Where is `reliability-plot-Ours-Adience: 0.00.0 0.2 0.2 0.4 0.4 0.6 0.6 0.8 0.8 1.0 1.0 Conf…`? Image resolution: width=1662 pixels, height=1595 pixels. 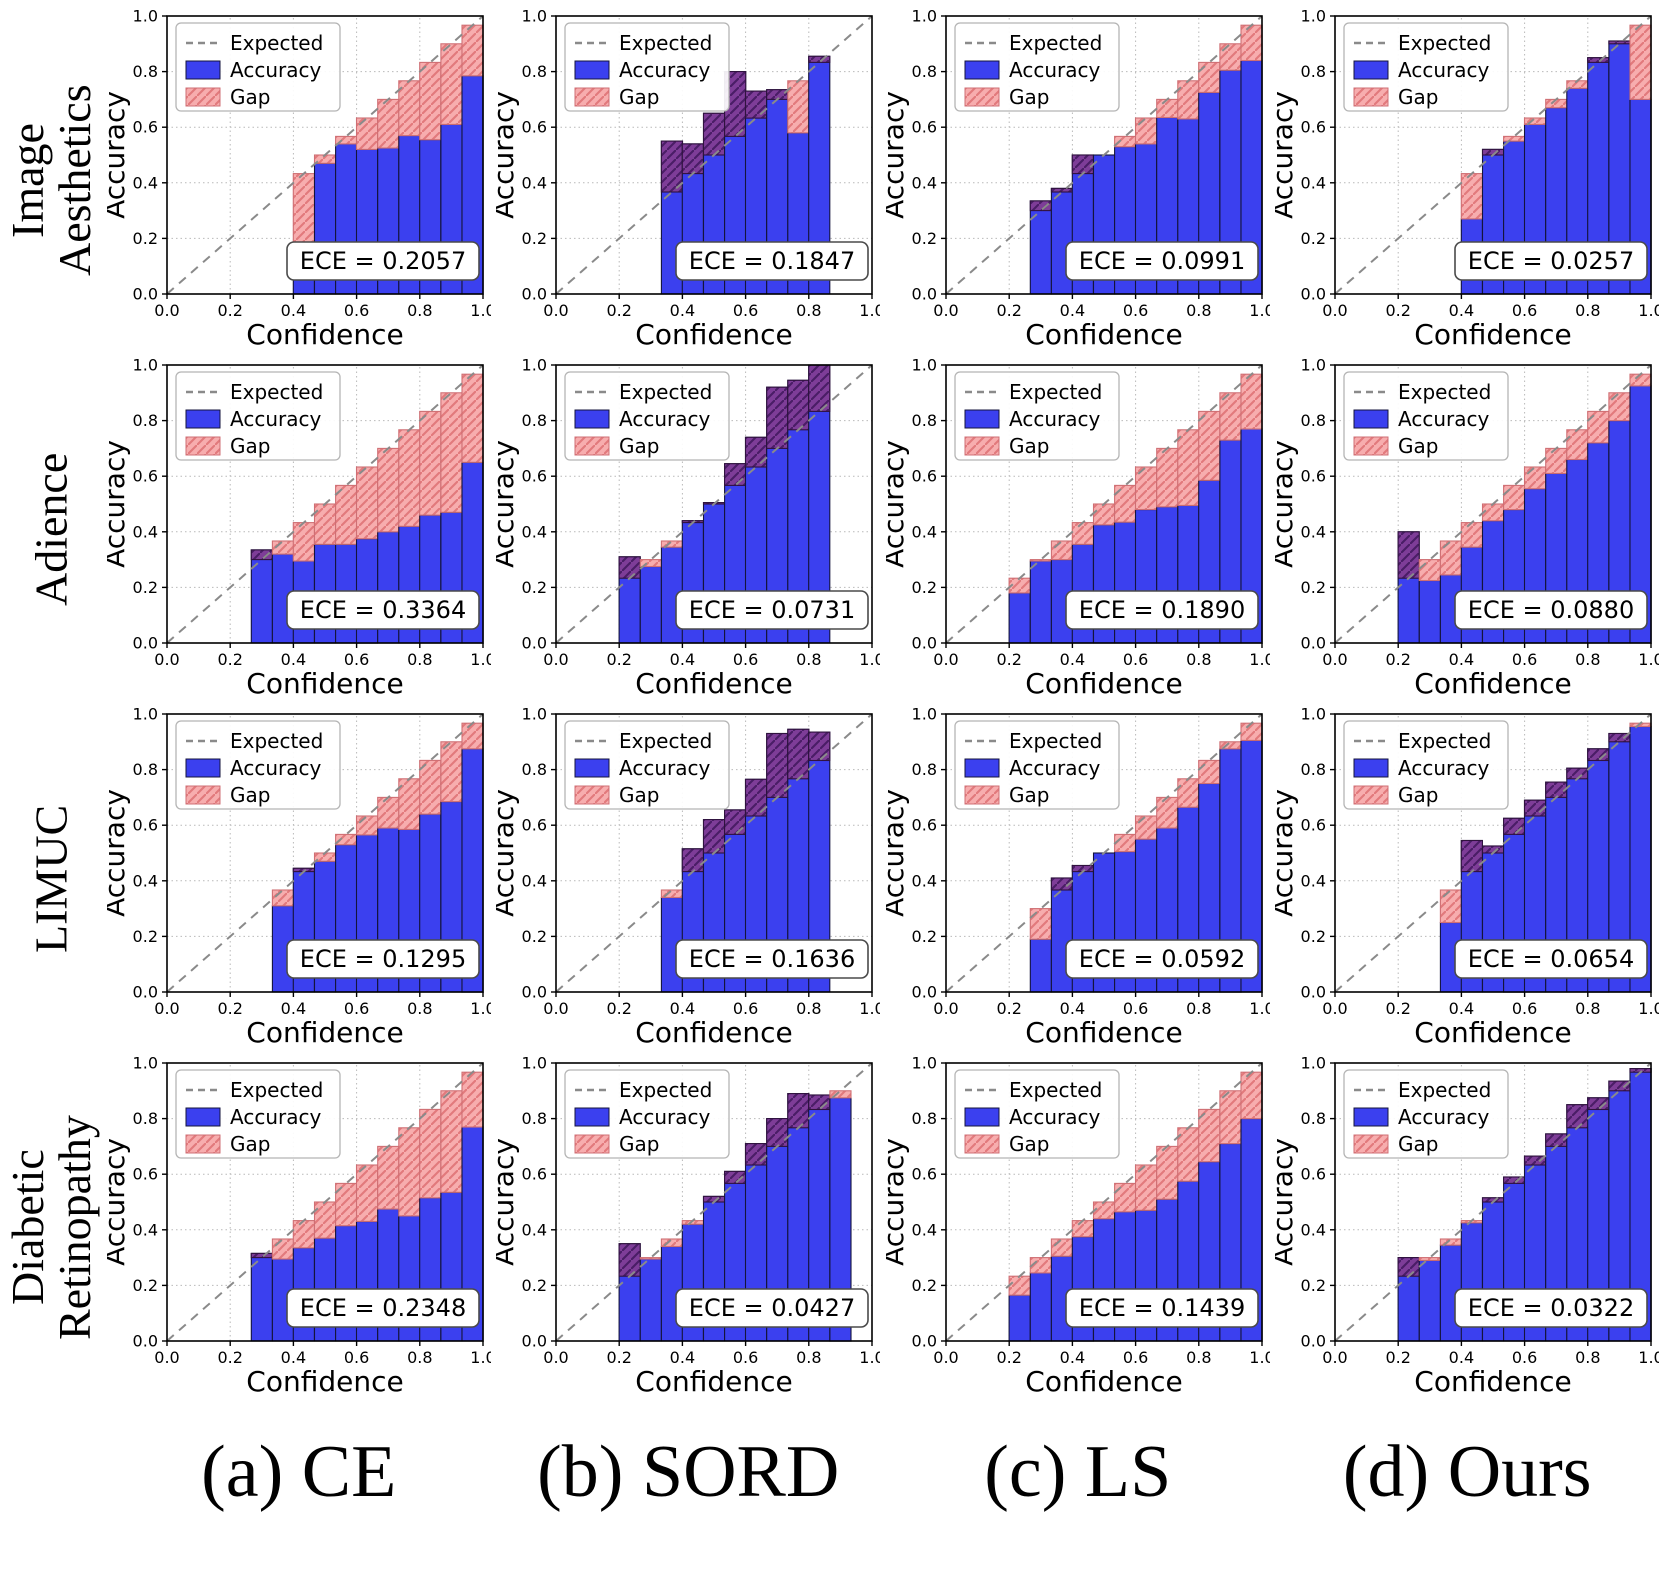 reliability-plot-Ours-Adience: 0.00.0 0.2 0.2 0.4 0.4 0.6 0.6 0.8 0.8 1.0 1.0 Conf… is located at coordinates (1467, 528).